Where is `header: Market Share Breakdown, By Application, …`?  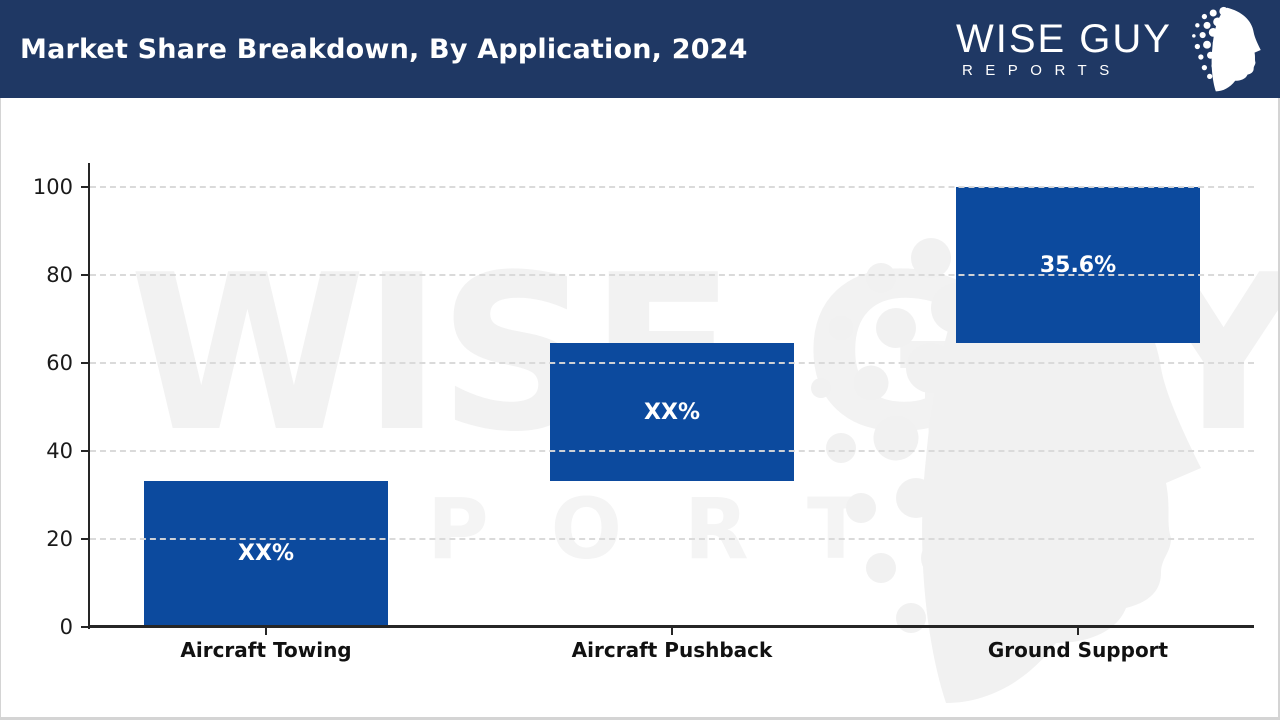 header: Market Share Breakdown, By Application, … is located at coordinates (640, 49).